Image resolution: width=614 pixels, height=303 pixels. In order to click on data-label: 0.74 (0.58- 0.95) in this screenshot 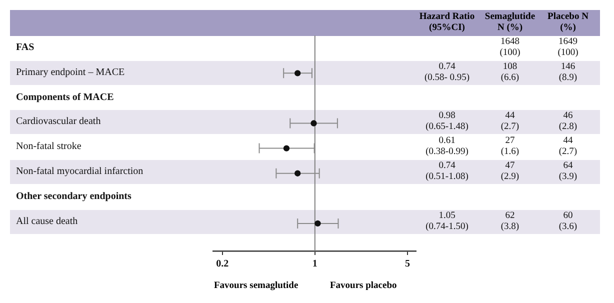, I will do `click(447, 73)`.